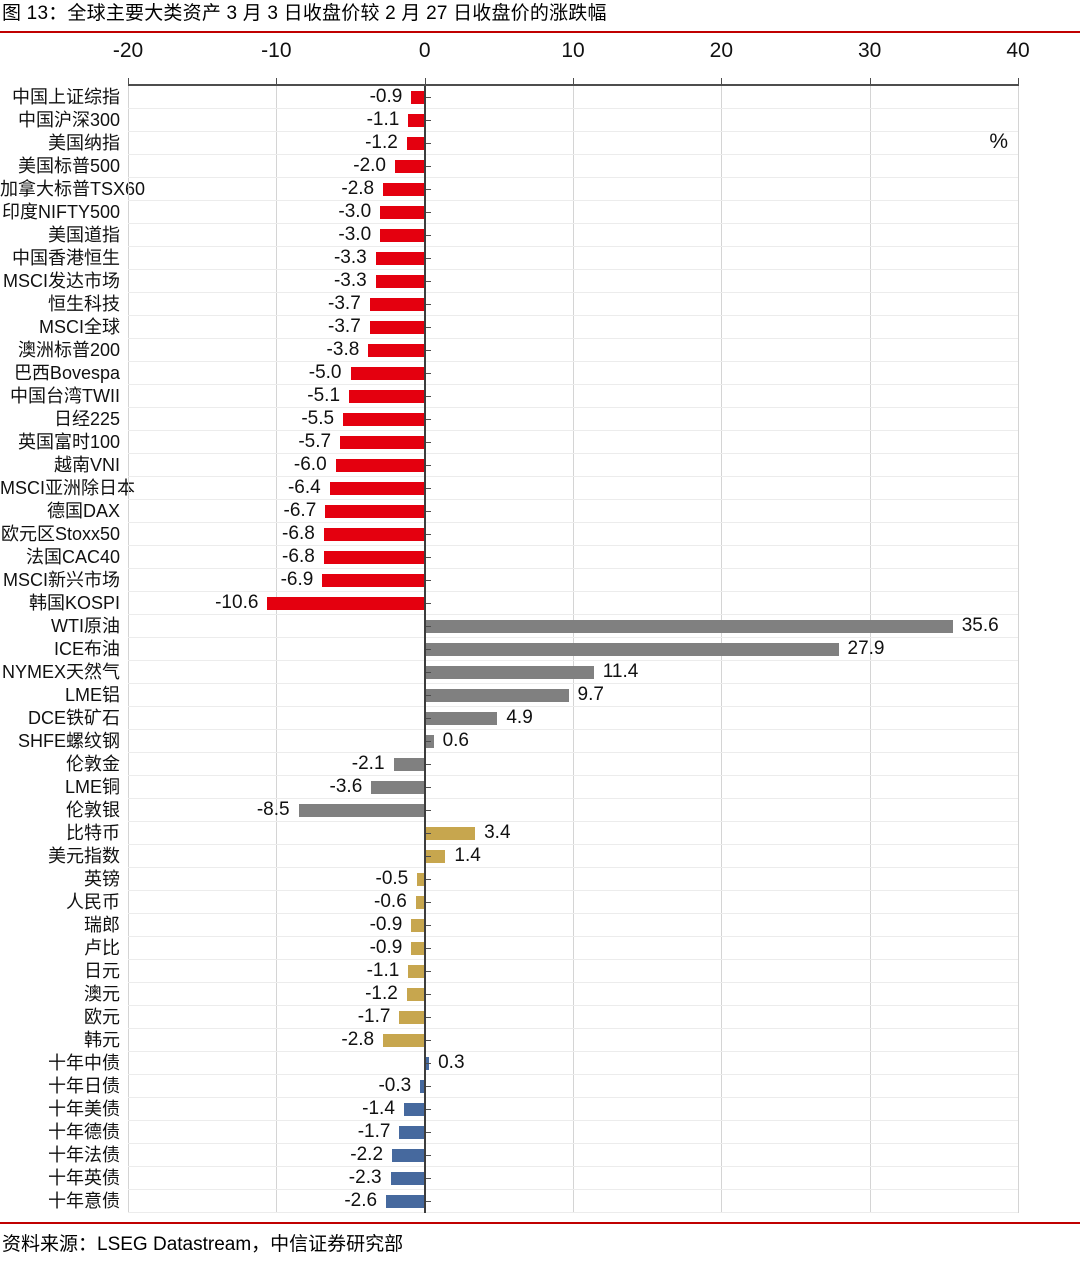 The width and height of the screenshot is (1080, 1265). I want to click on source-note: 资料来源：LSEG Datastream，中信证券研究部, so click(203, 1244).